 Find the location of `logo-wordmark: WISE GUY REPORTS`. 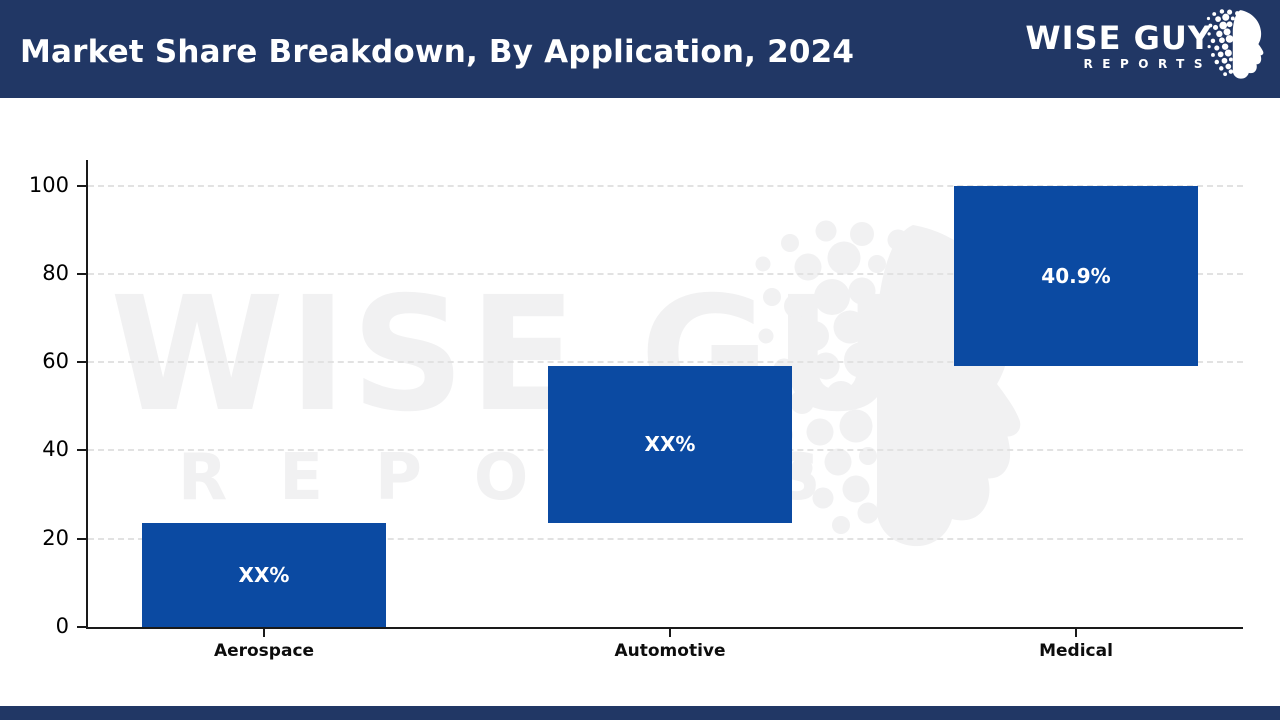

logo-wordmark: WISE GUY REPORTS is located at coordinates (1118, 45).